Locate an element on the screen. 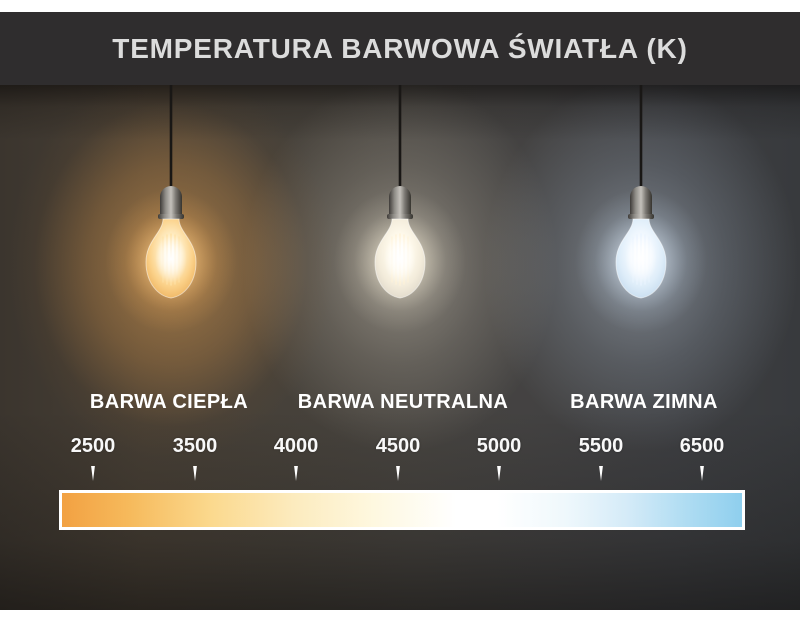 The width and height of the screenshot is (800, 624). header: TEMPERATURA BARWOWA ŚWIATŁA (K) is located at coordinates (400, 48).